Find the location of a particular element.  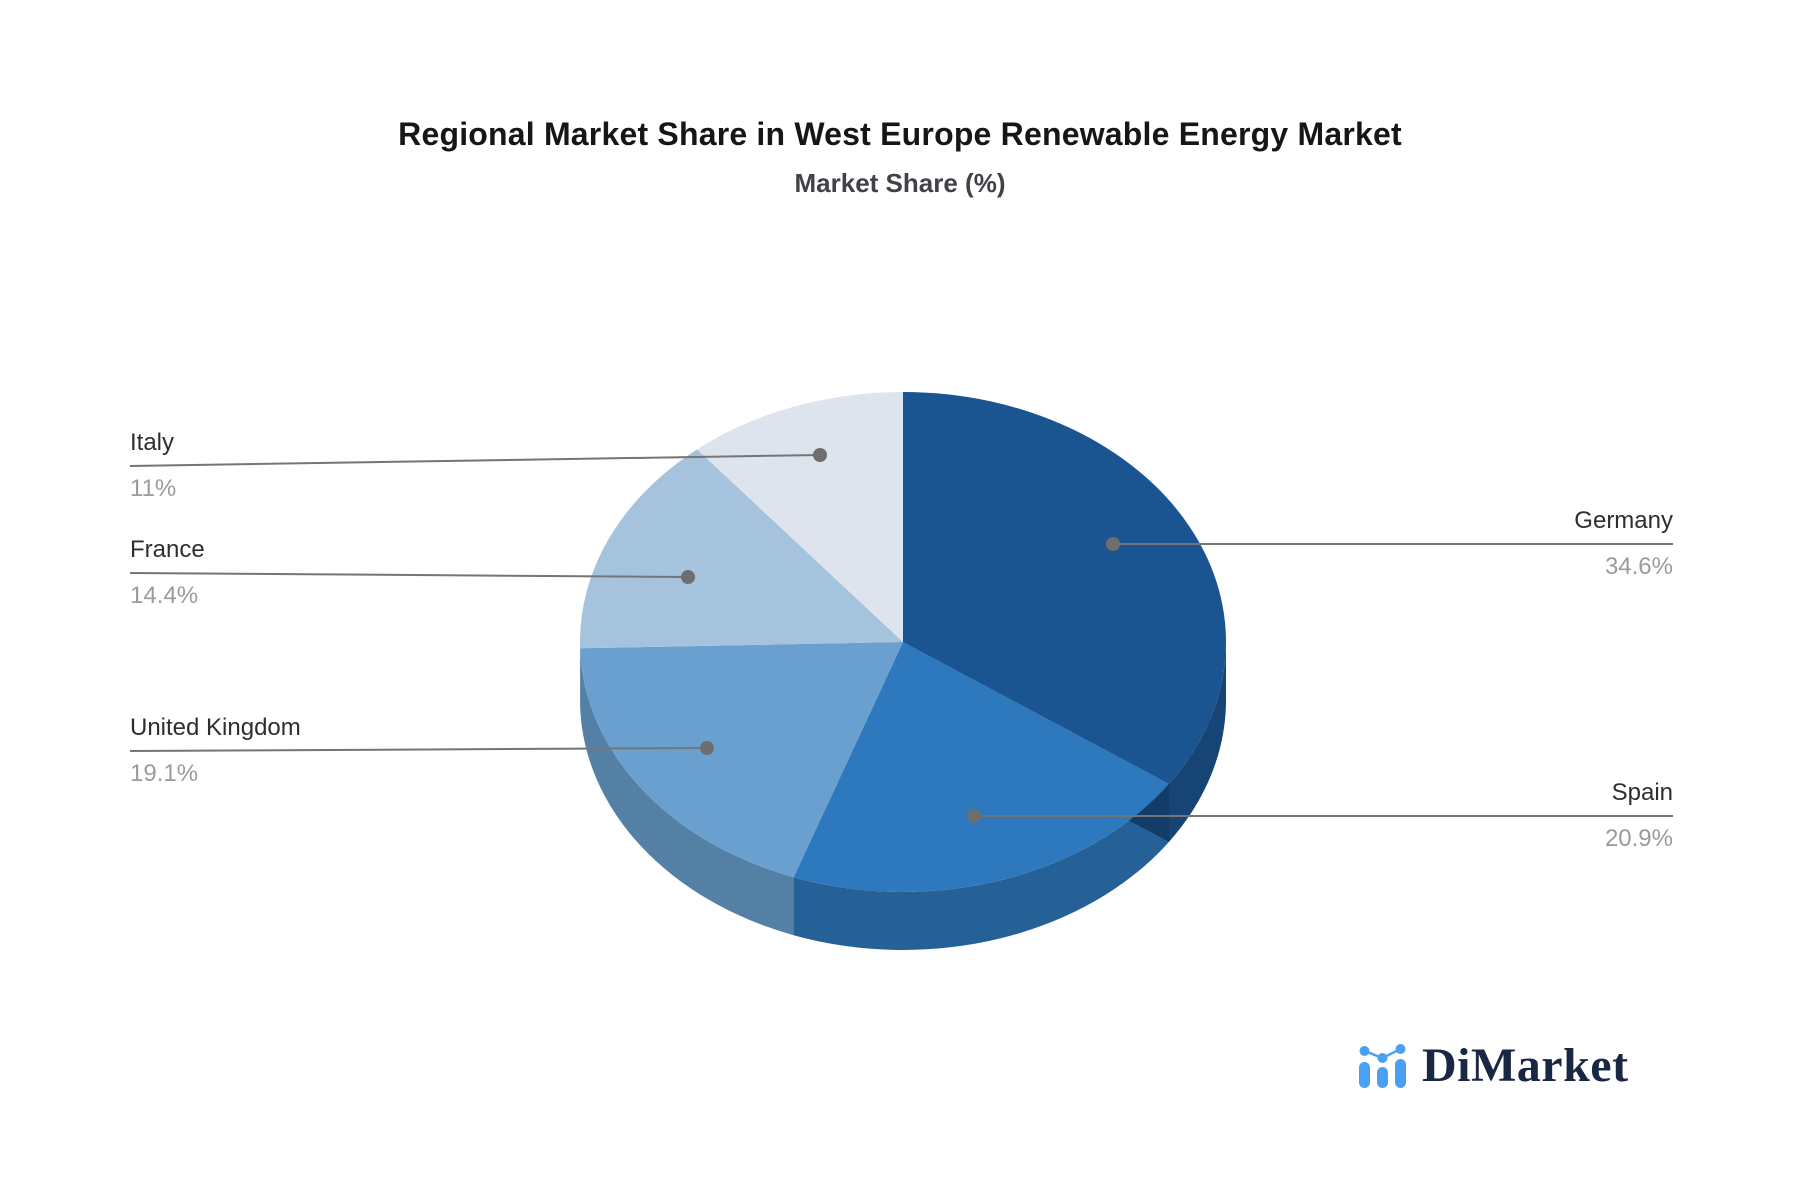

logo-text: DiMarket is located at coordinates (1525, 1065).